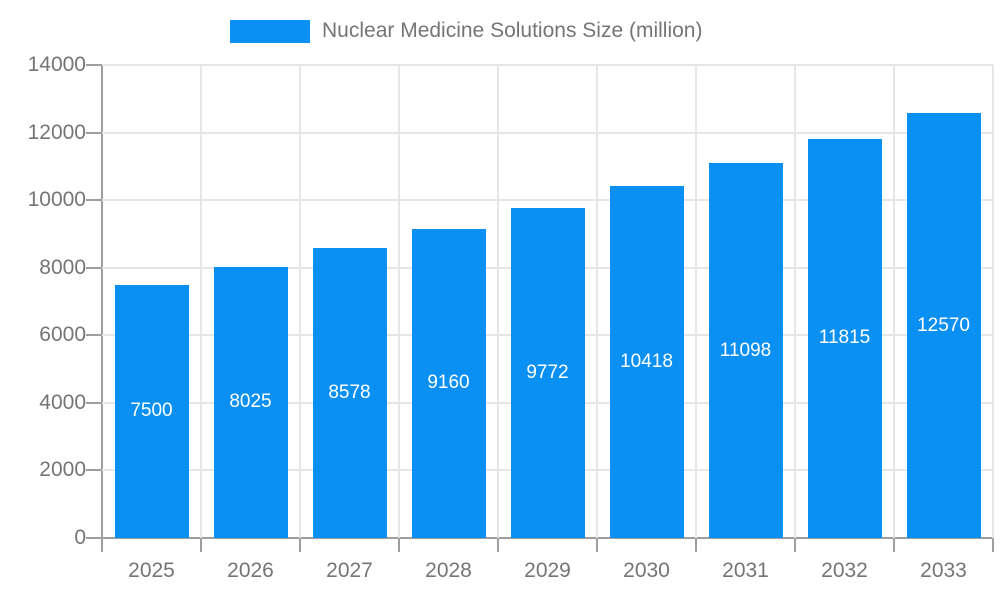 This screenshot has height=600, width=1000. What do you see at coordinates (943, 570) in the screenshot?
I see `x-axis-label: 2033` at bounding box center [943, 570].